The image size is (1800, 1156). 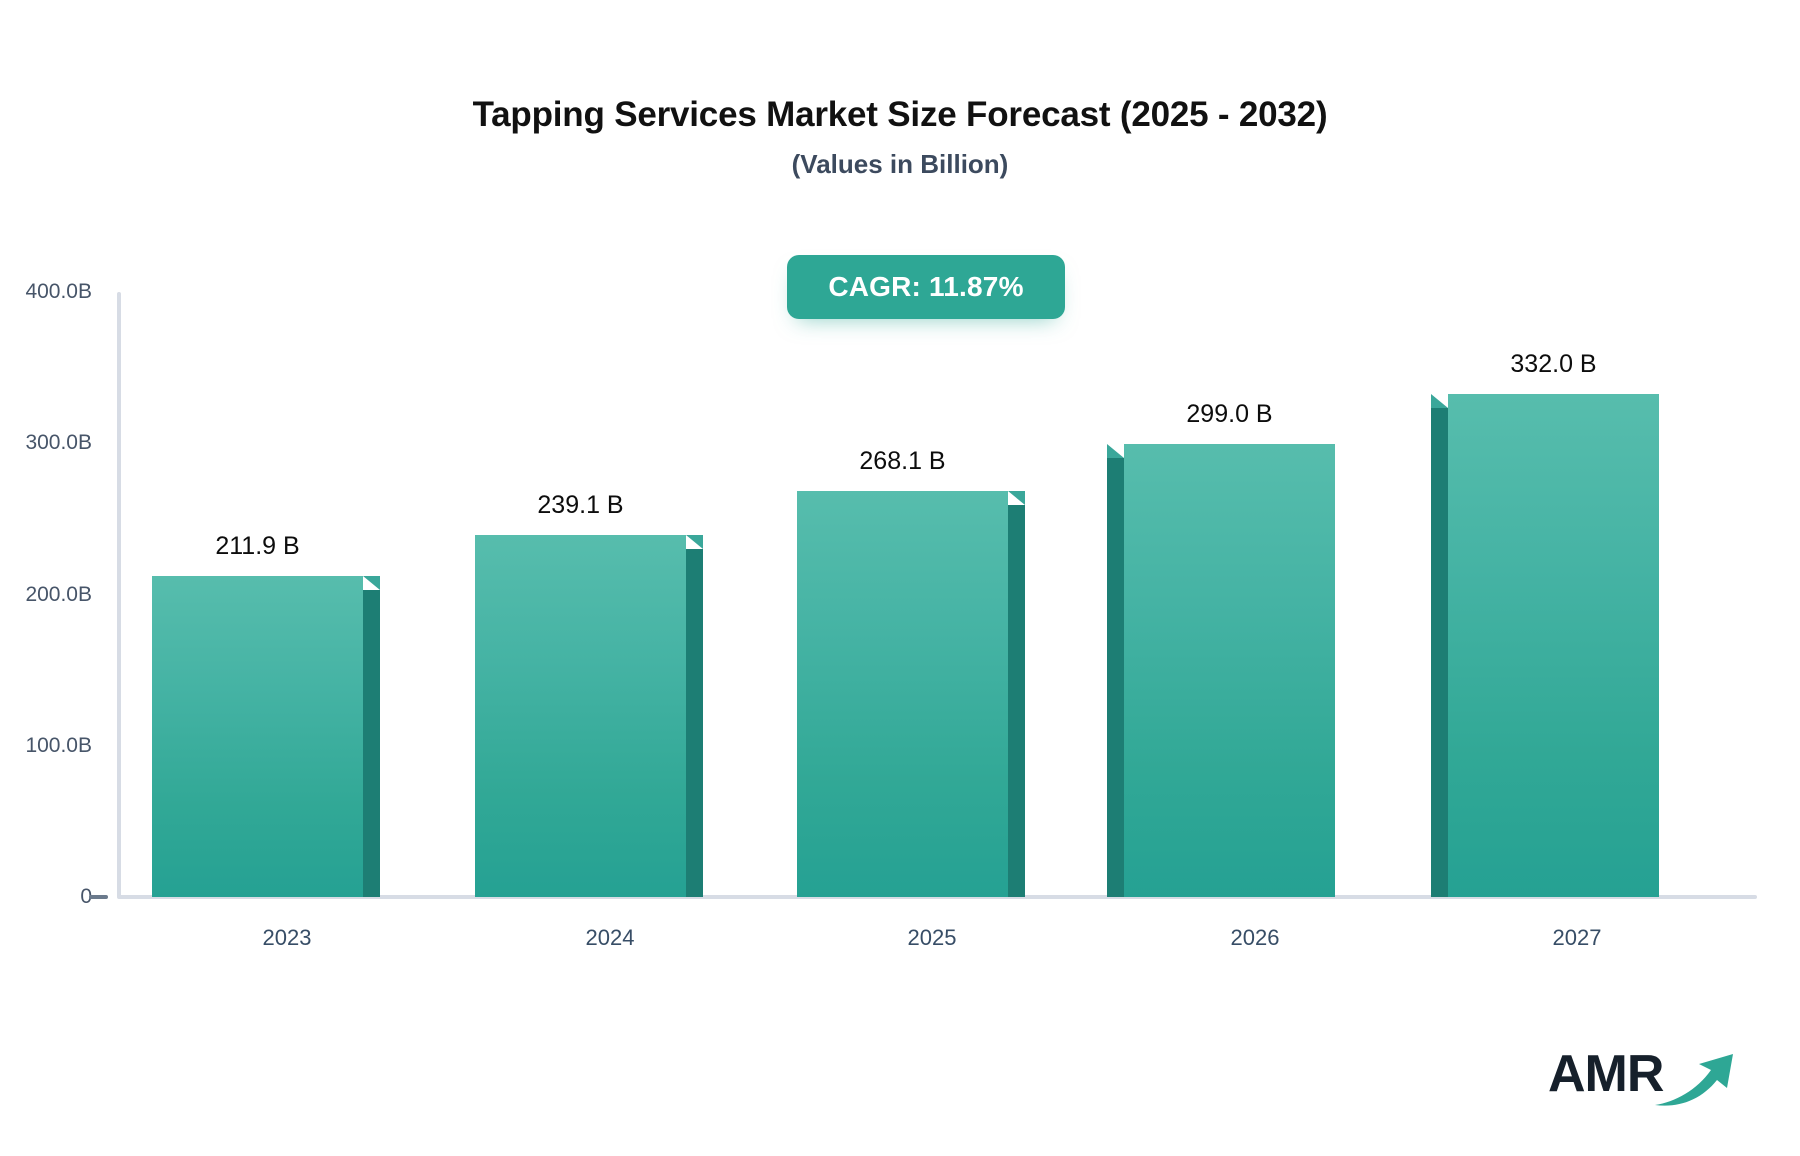 I want to click on cagr-badge-label: CAGR: 11.87%, so click(x=926, y=286).